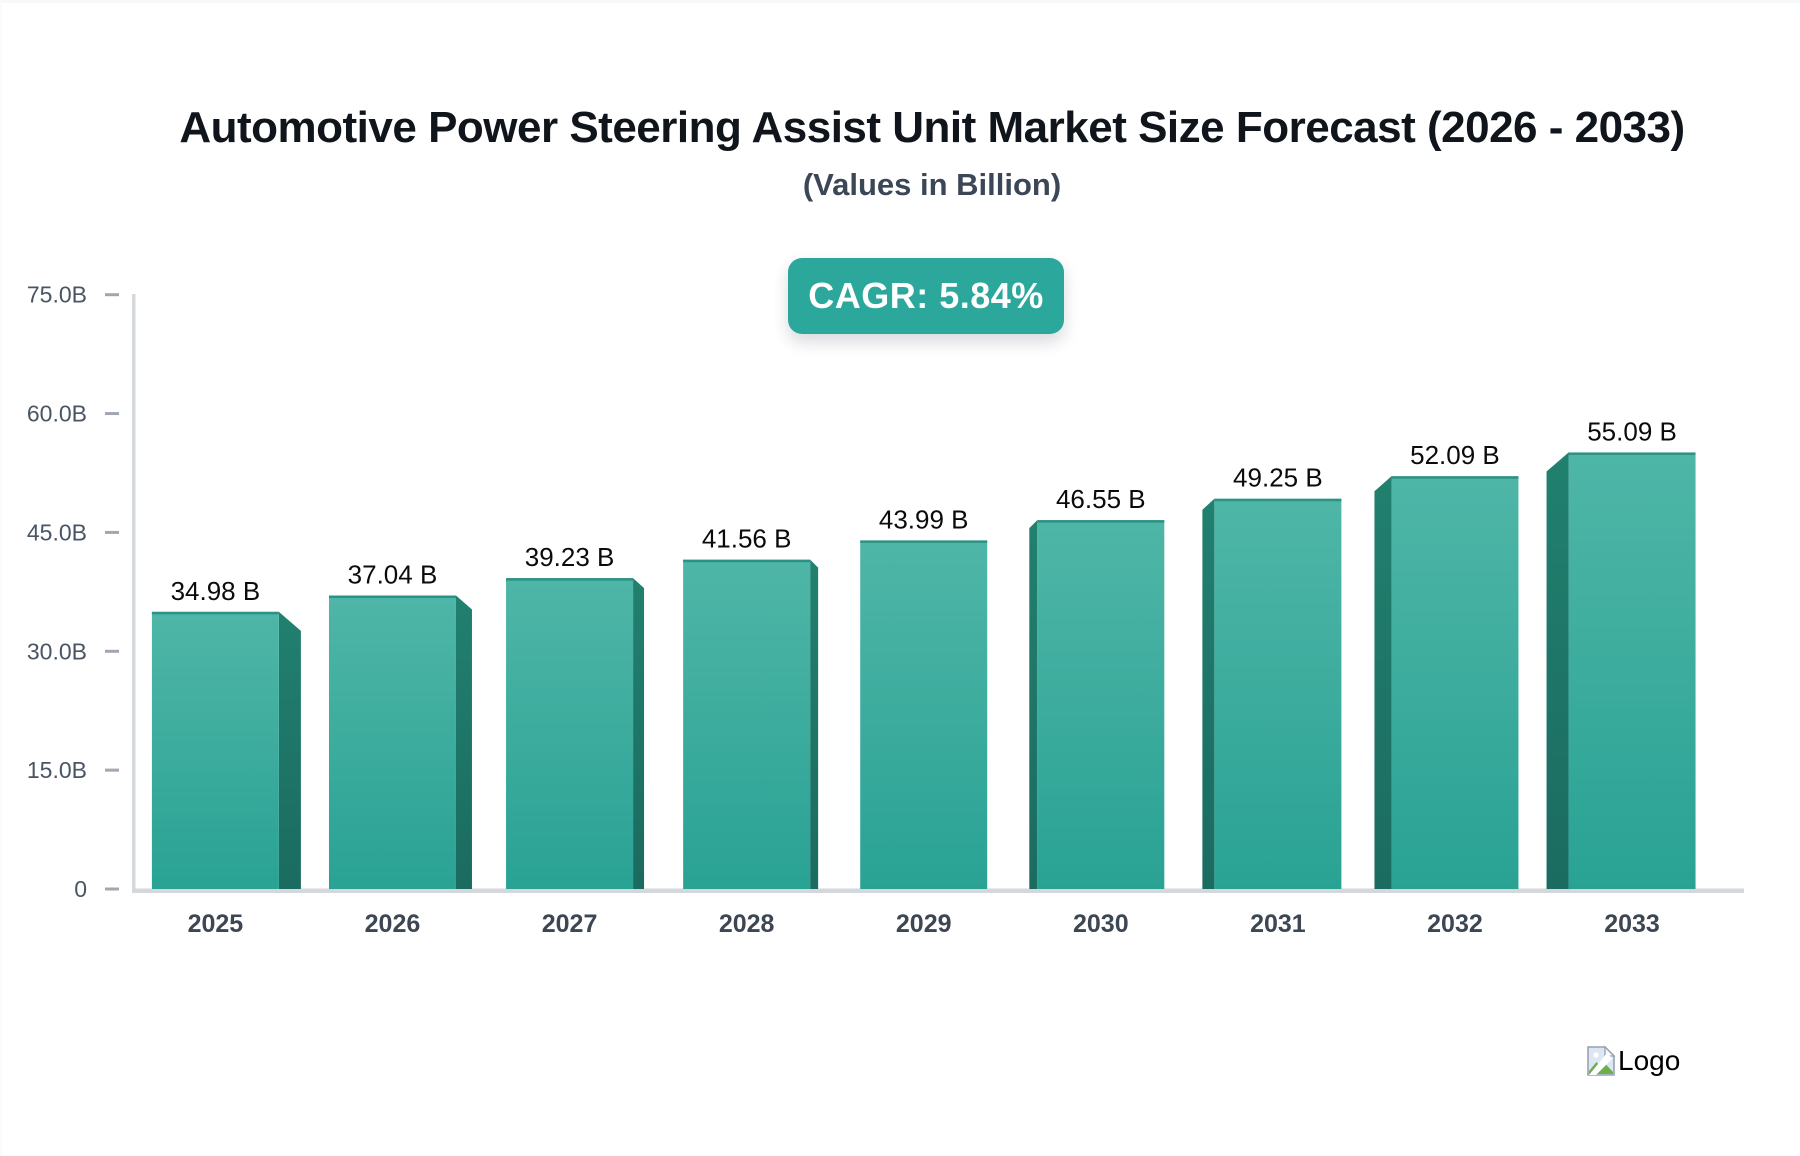  I want to click on y-axis-line, so click(134, 593).